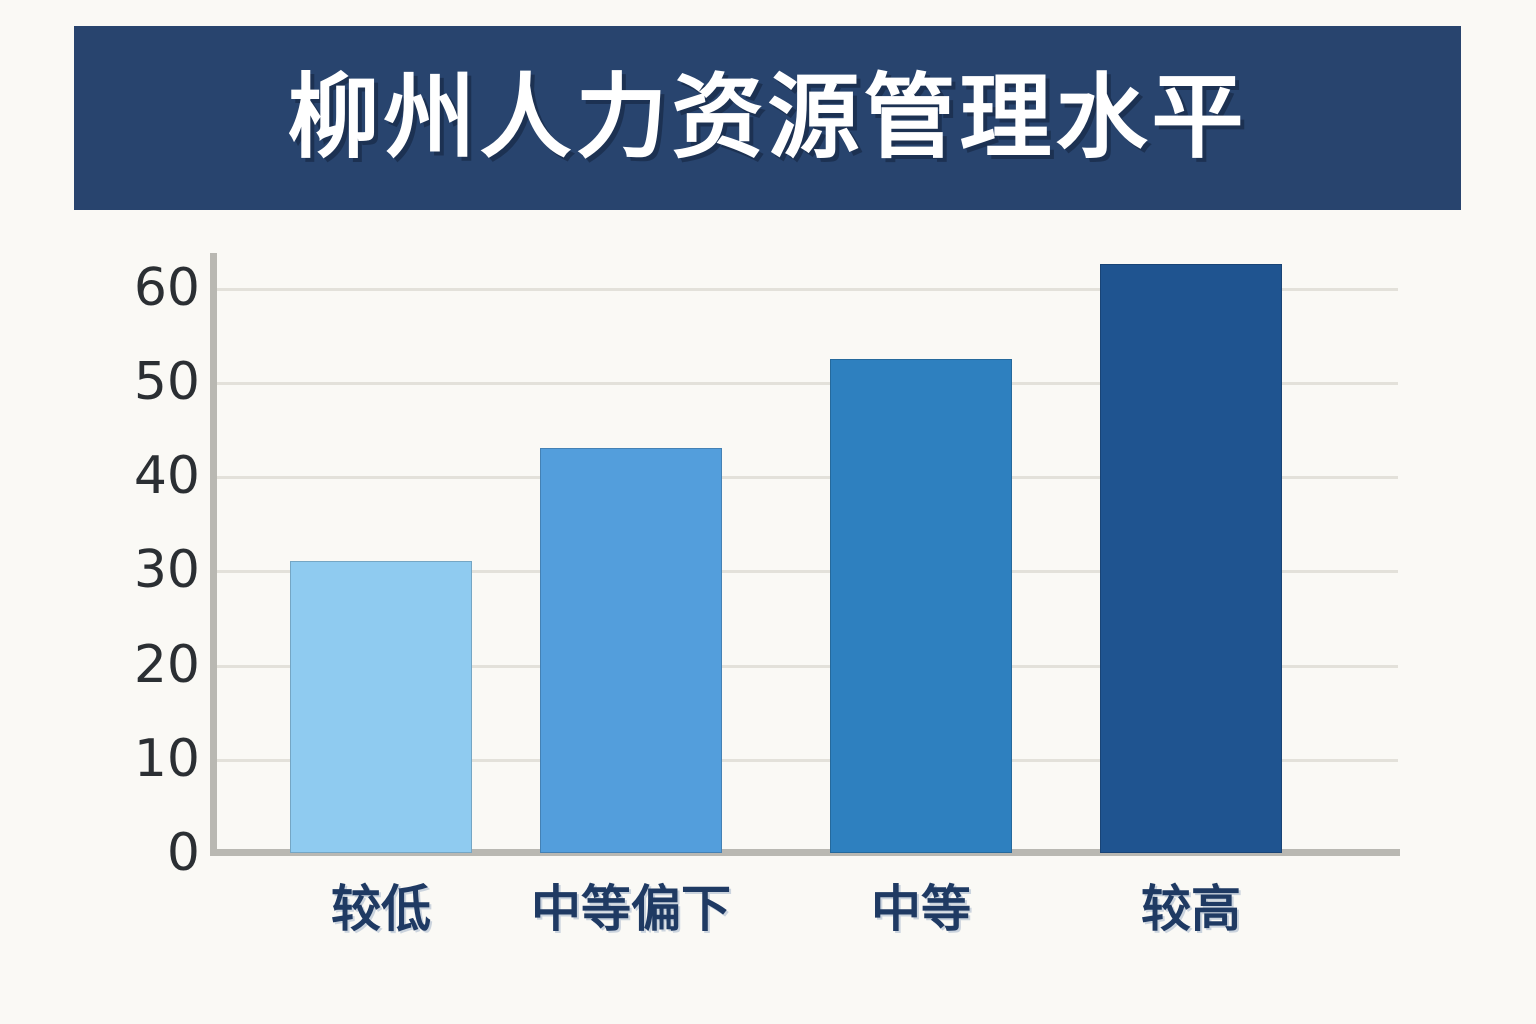 This screenshot has height=1024, width=1536. What do you see at coordinates (805, 852) in the screenshot?
I see `x-axis-line` at bounding box center [805, 852].